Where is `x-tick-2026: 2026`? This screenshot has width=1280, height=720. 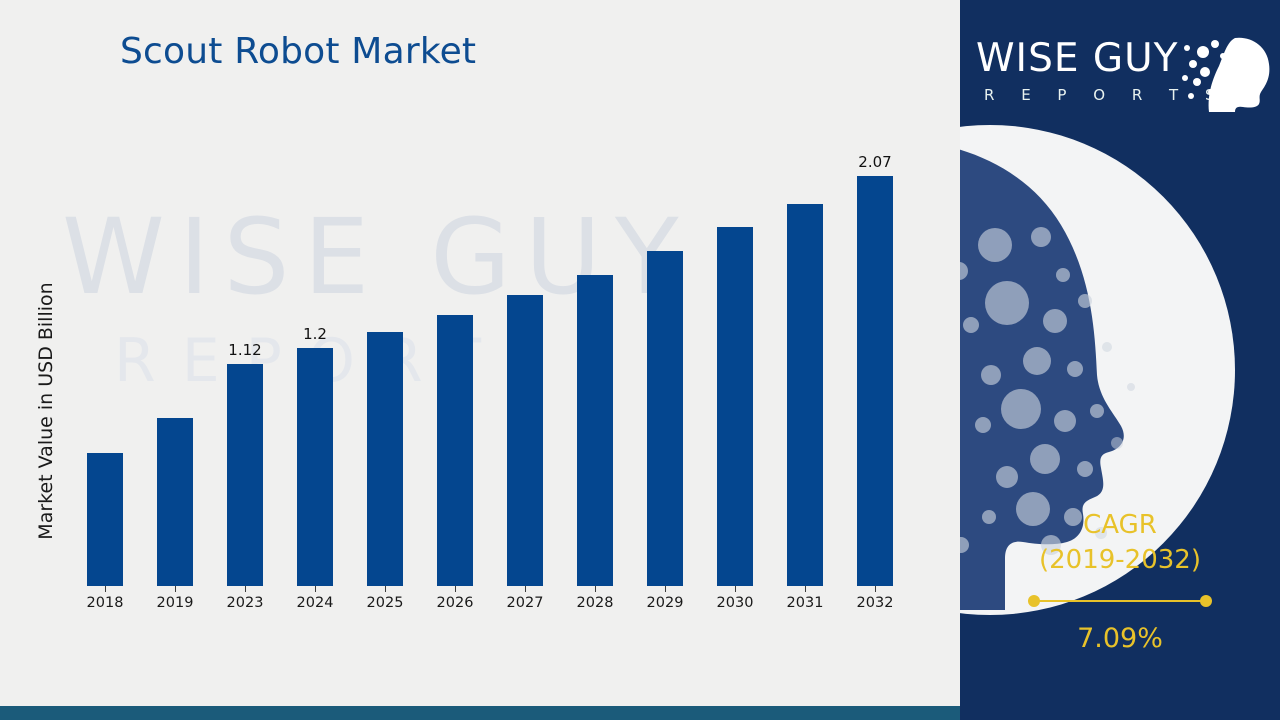 x-tick-2026: 2026 is located at coordinates (455, 598).